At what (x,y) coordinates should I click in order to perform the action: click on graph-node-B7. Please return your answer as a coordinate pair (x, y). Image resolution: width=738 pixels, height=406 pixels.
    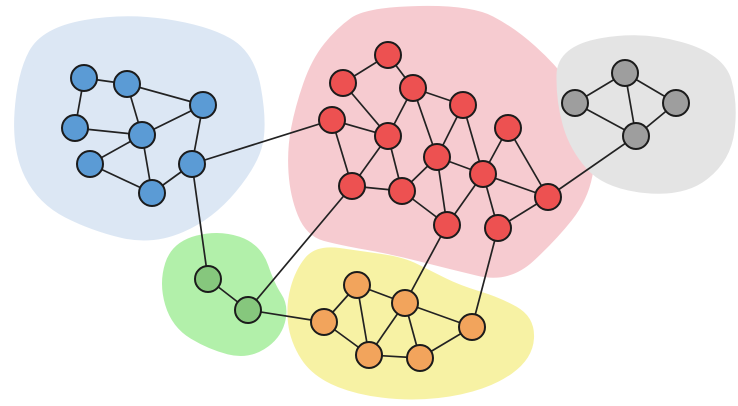
    Looking at the image, I should click on (192, 164).